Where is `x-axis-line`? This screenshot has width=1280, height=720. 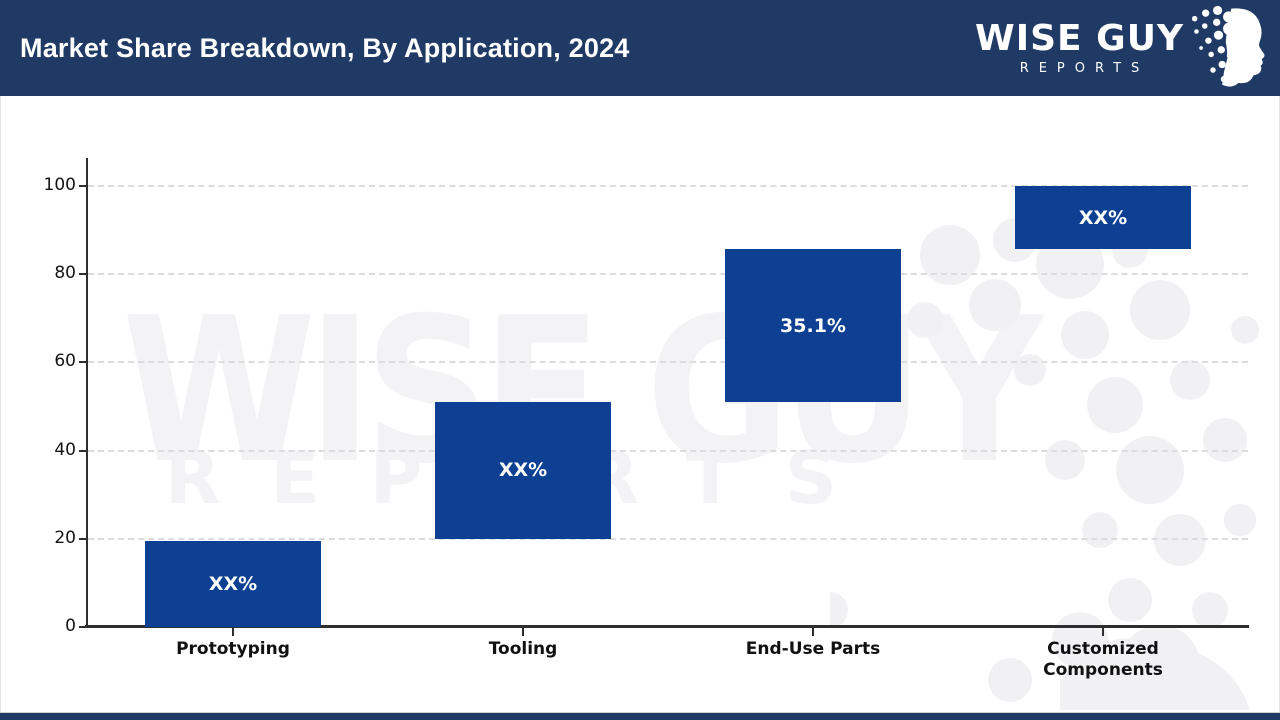 x-axis-line is located at coordinates (667, 626).